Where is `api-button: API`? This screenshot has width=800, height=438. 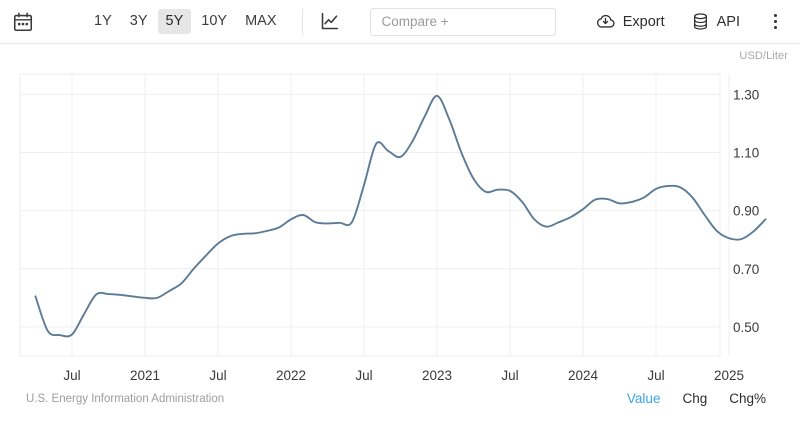 api-button: API is located at coordinates (715, 21).